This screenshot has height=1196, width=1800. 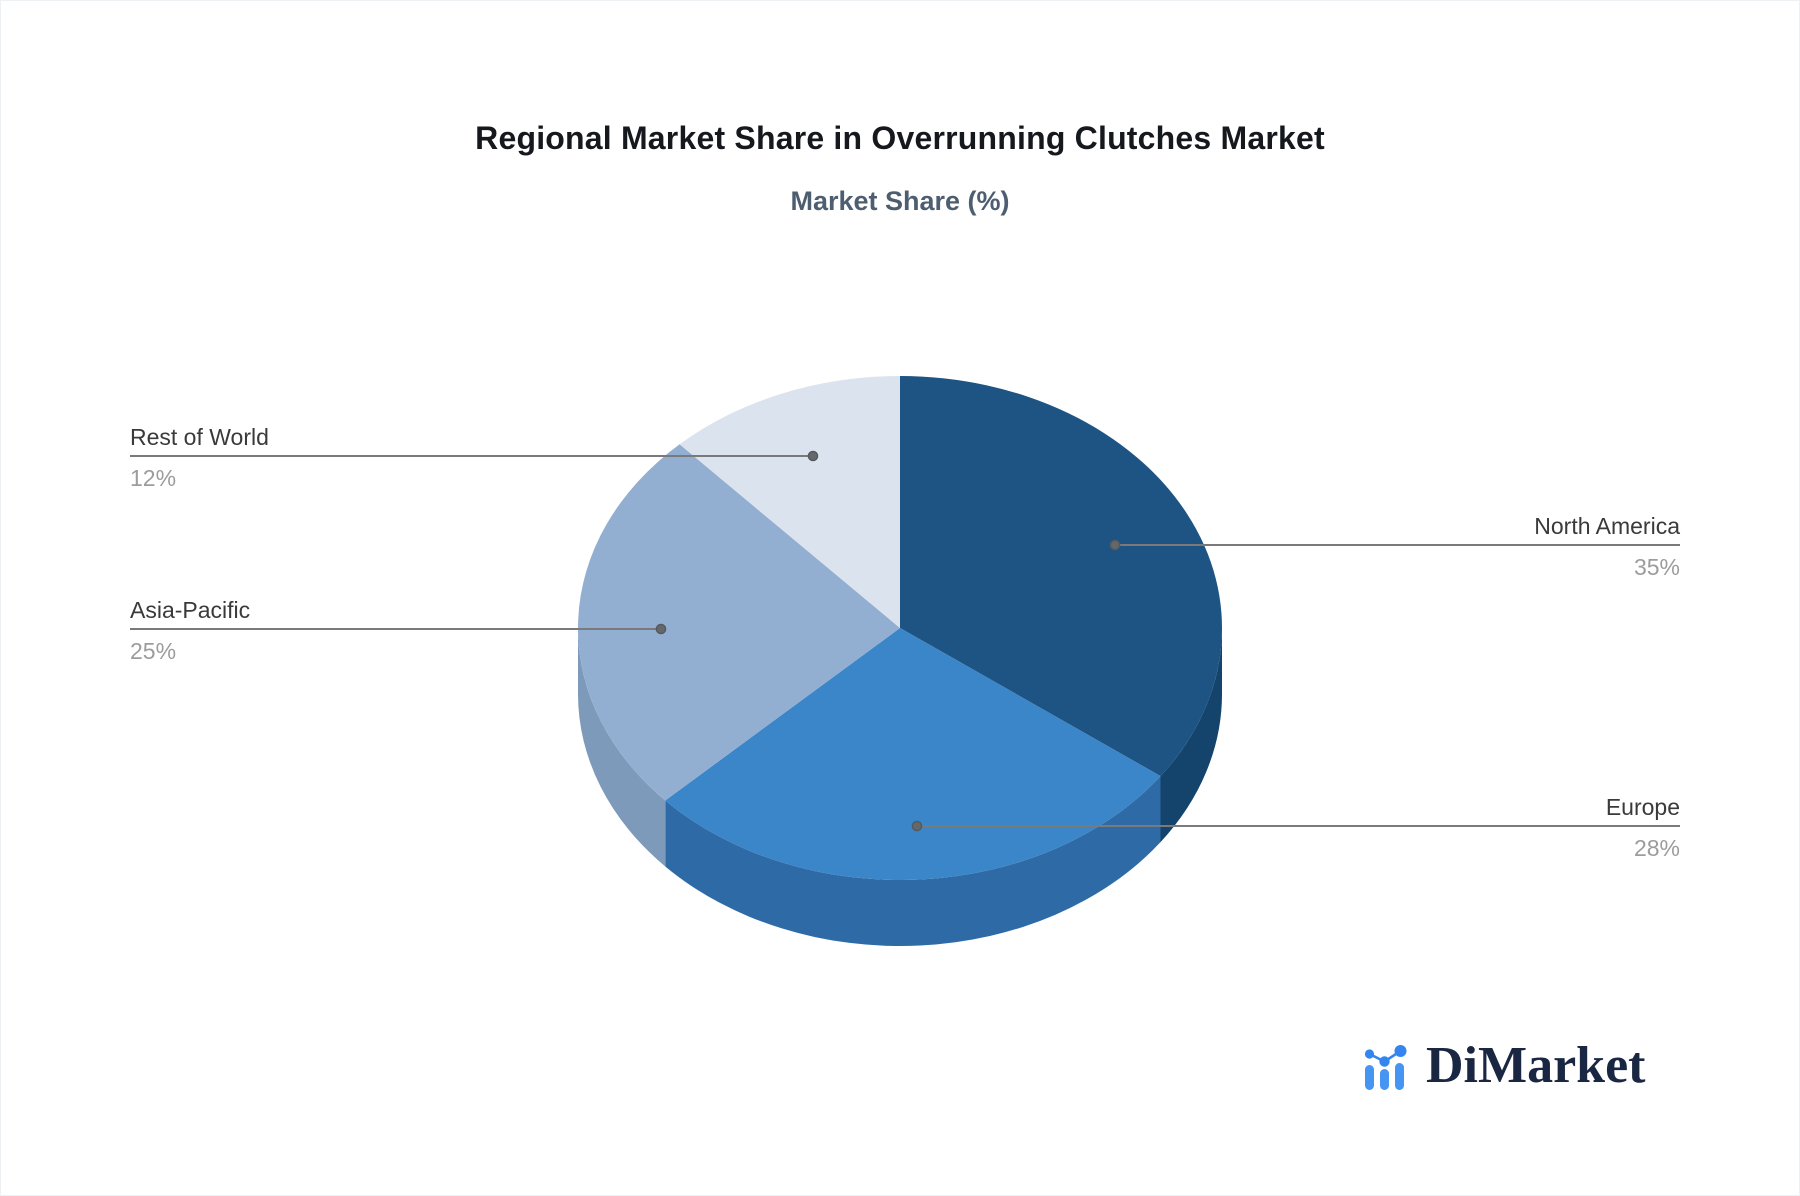 I want to click on chart-subtitle: Market Share (%), so click(x=900, y=201).